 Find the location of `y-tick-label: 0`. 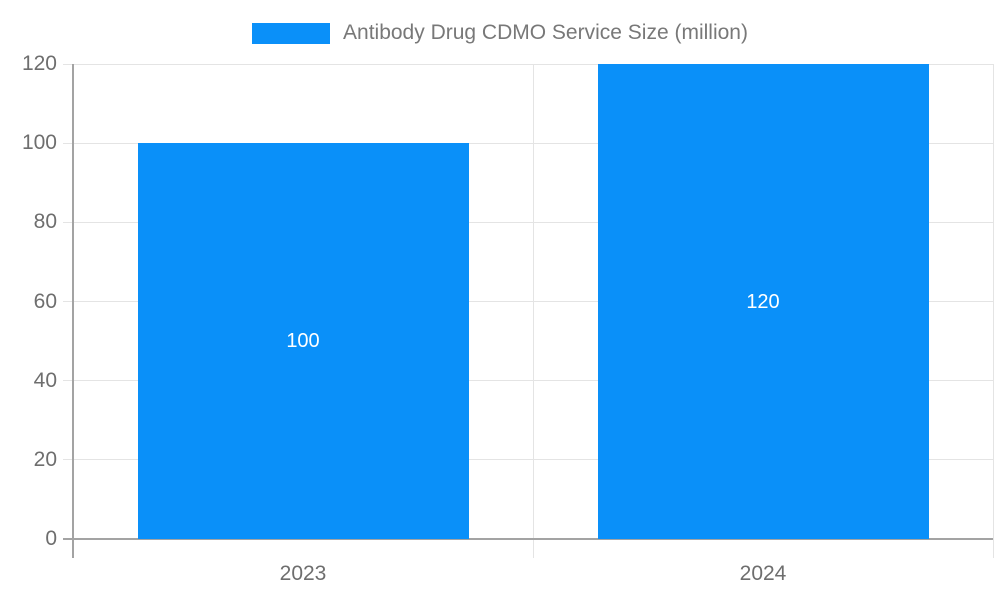

y-tick-label: 0 is located at coordinates (51, 538).